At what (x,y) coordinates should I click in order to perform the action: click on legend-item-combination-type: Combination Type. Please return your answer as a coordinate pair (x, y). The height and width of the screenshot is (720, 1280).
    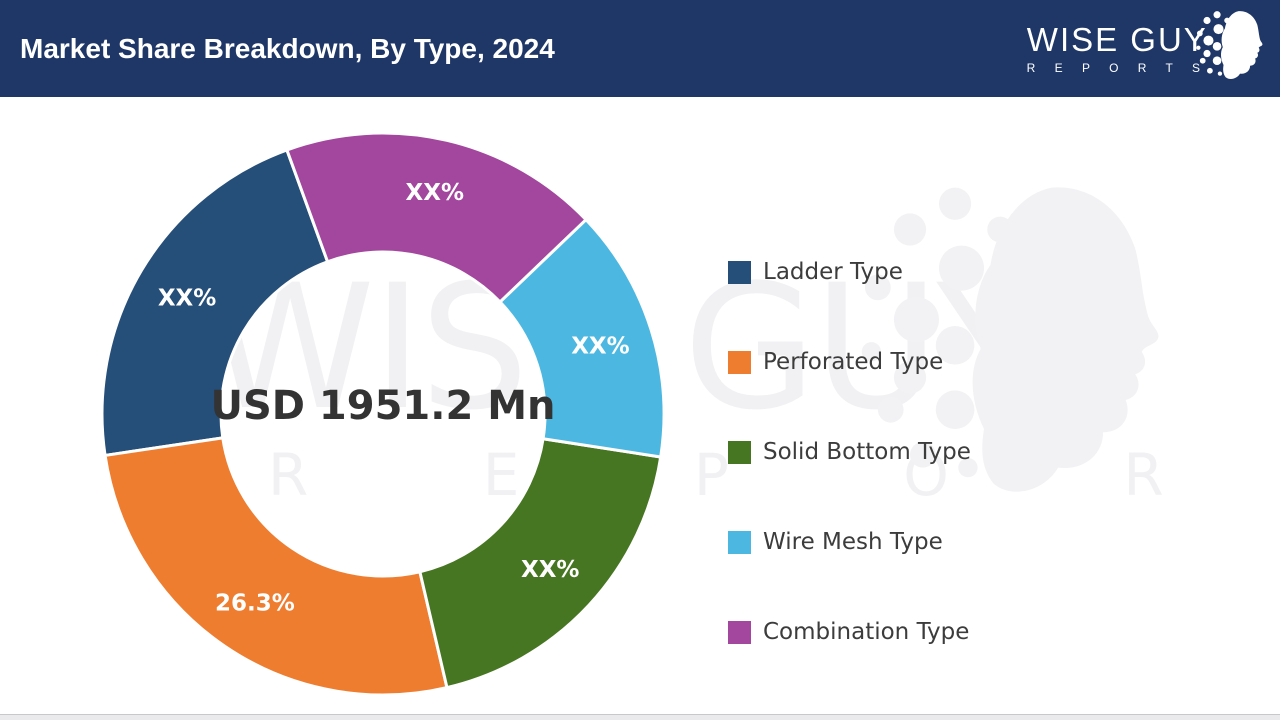
    Looking at the image, I should click on (849, 632).